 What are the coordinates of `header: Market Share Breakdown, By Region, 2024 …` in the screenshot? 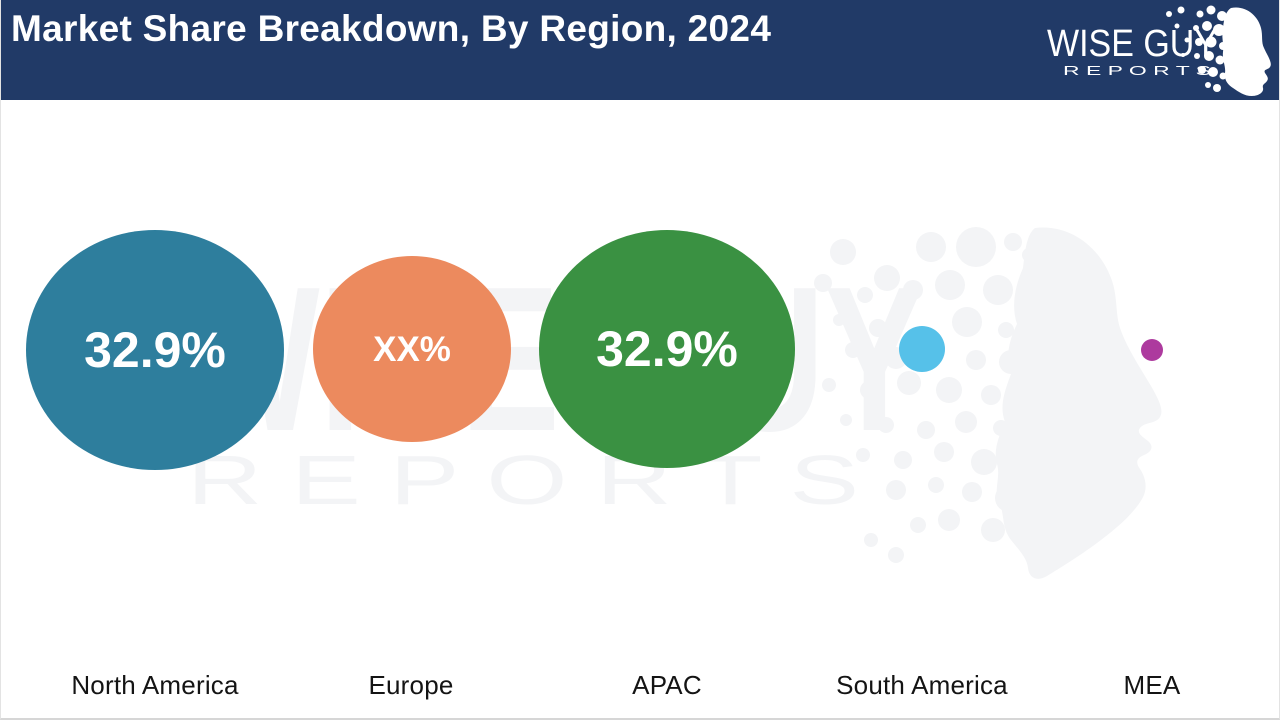 It's located at (640, 50).